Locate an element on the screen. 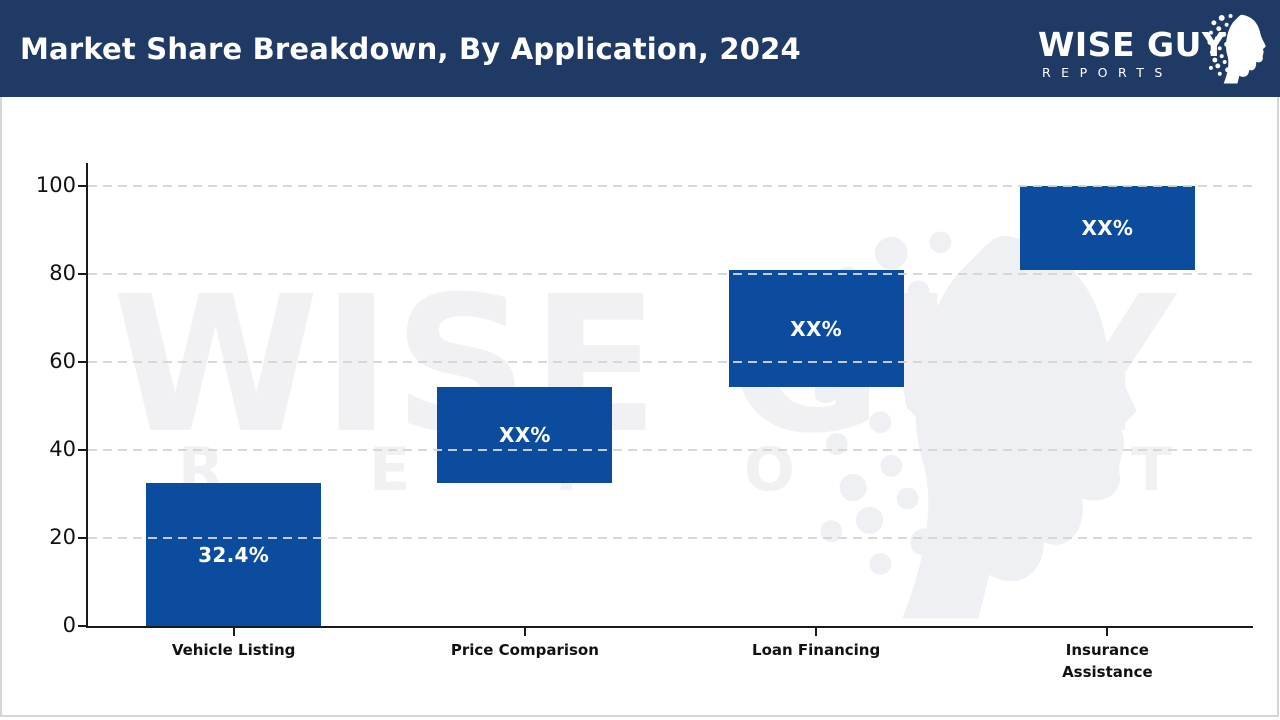  bar-vehicle-listing: 32.4% is located at coordinates (234, 554).